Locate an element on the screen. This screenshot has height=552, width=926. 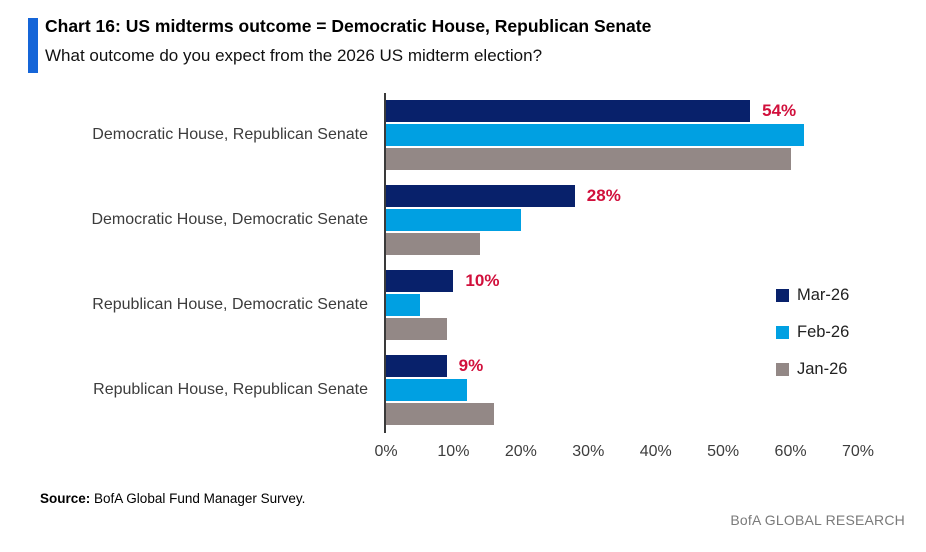
x-tick-label: 60% is located at coordinates (790, 451).